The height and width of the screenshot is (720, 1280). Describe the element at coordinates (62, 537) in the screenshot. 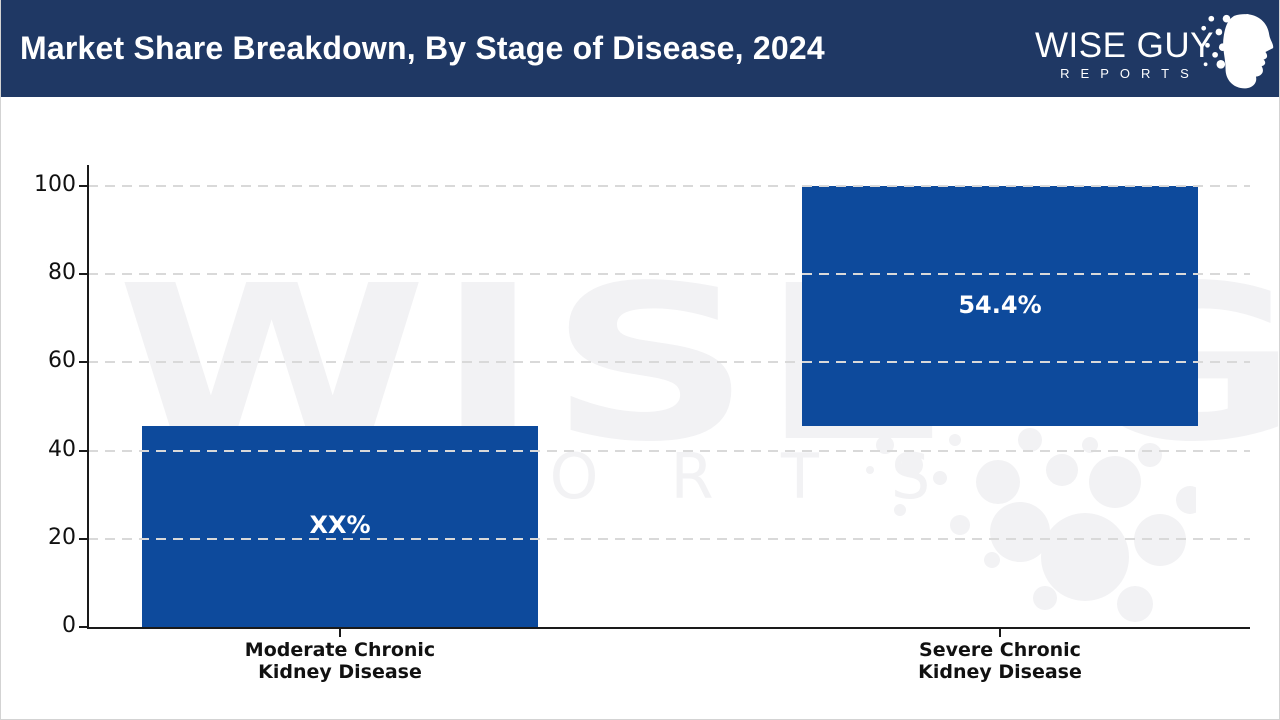

I see `y-tick-label: 20` at that location.